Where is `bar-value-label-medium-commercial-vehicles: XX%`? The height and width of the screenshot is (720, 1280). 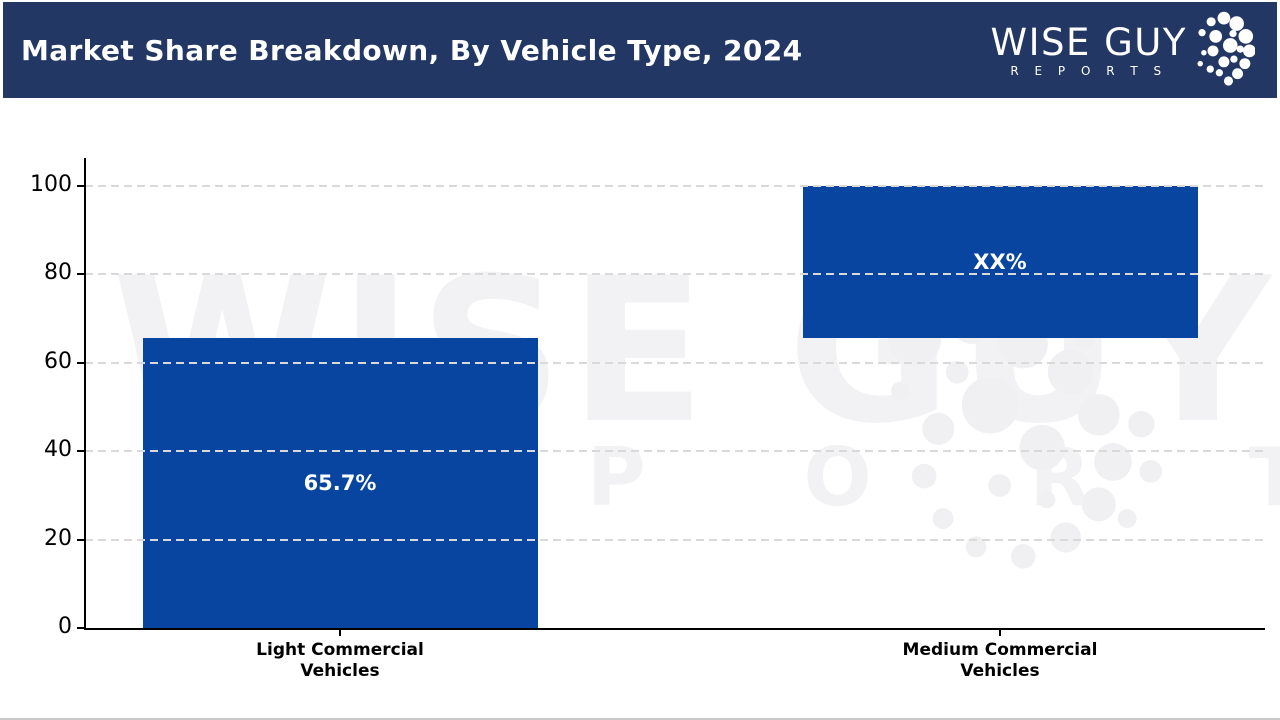 bar-value-label-medium-commercial-vehicles: XX% is located at coordinates (1000, 261).